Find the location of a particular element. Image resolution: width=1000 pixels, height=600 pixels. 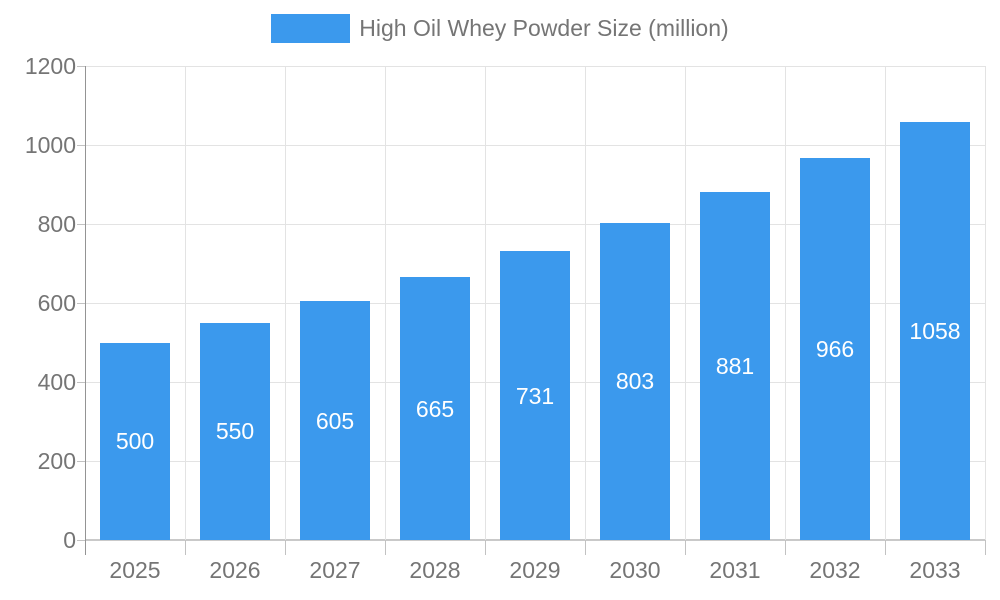

legend-label: High Oil Whey Powder Size (million) is located at coordinates (544, 28).